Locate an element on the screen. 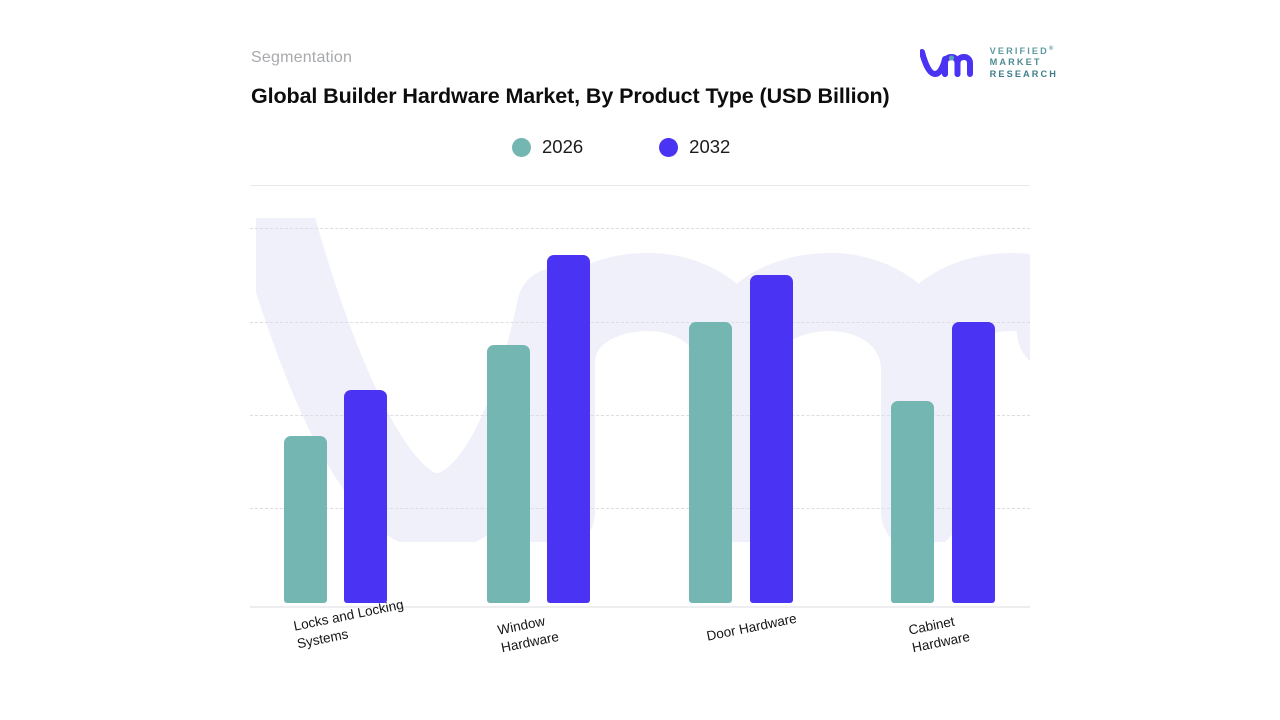  verified-market-research-logo: VERIFIED® MARKET RESEARCH is located at coordinates (988, 61).